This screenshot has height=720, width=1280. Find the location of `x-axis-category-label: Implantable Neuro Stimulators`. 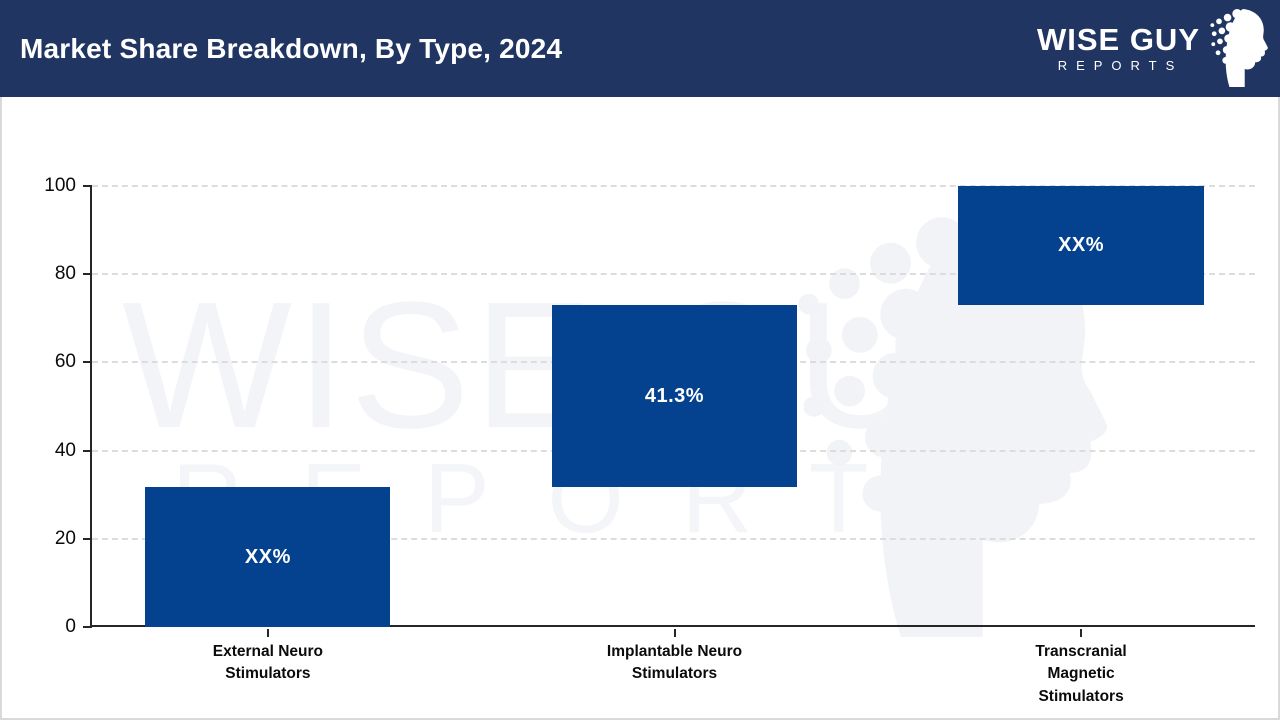

x-axis-category-label: Implantable Neuro Stimulators is located at coordinates (674, 663).